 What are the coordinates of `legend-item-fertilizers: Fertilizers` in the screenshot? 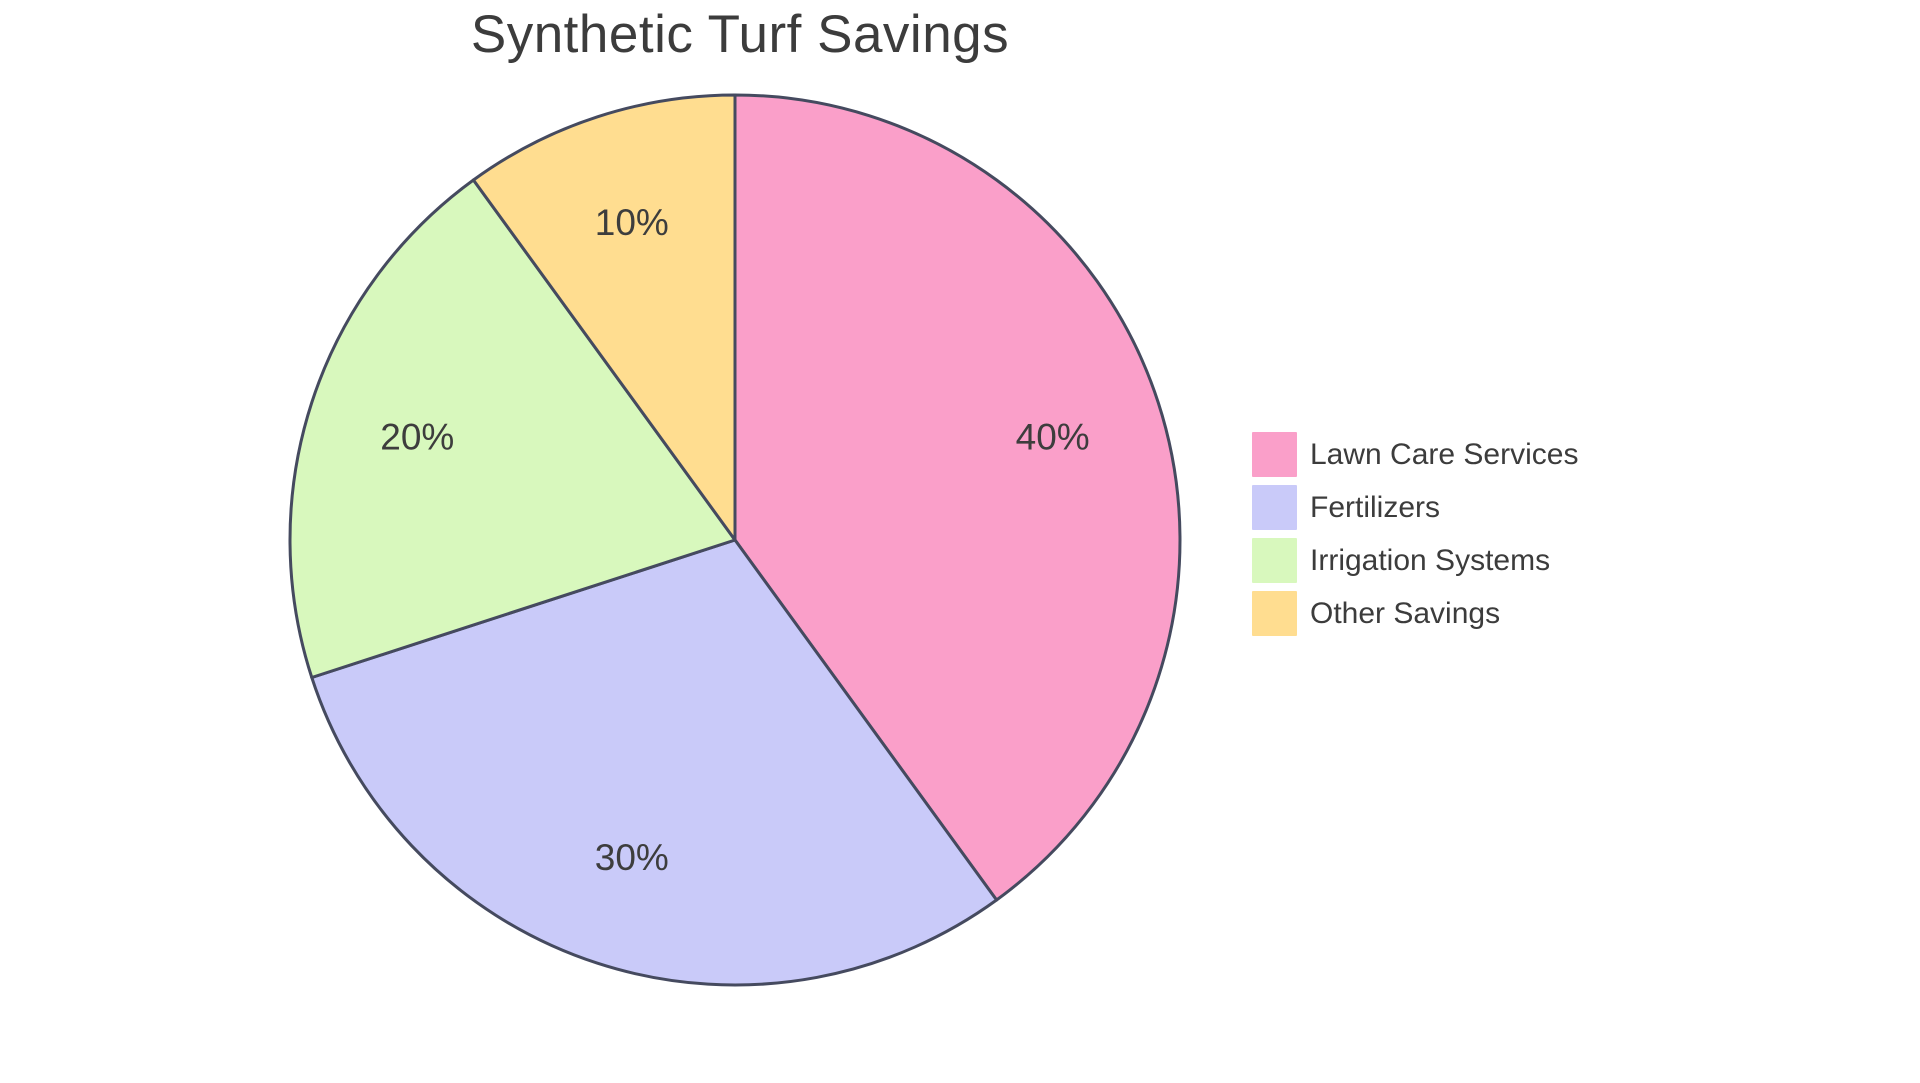 It's located at (1415, 507).